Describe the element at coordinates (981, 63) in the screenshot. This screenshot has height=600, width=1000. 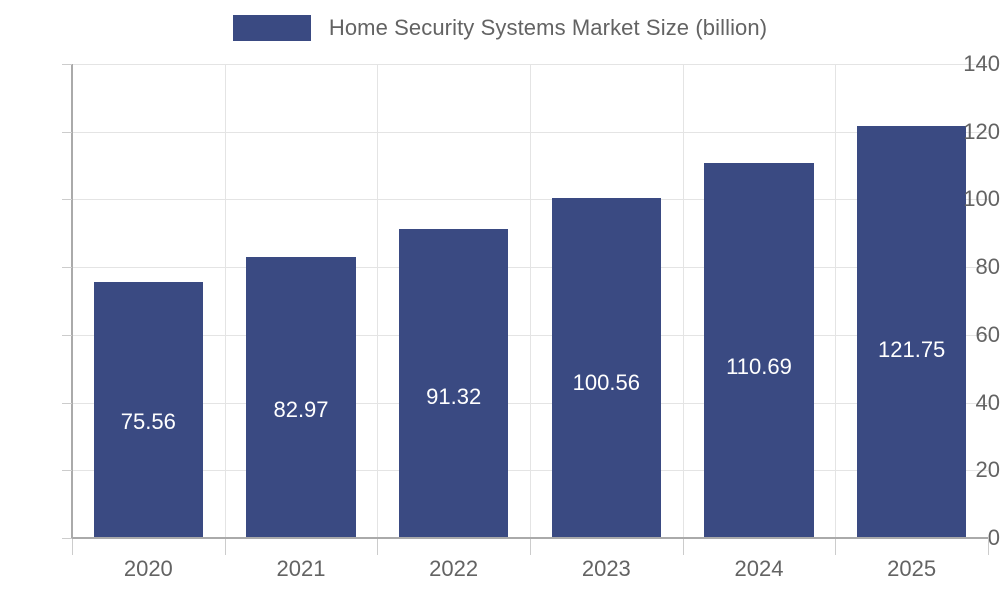
I see `y-tick-label: 140` at that location.